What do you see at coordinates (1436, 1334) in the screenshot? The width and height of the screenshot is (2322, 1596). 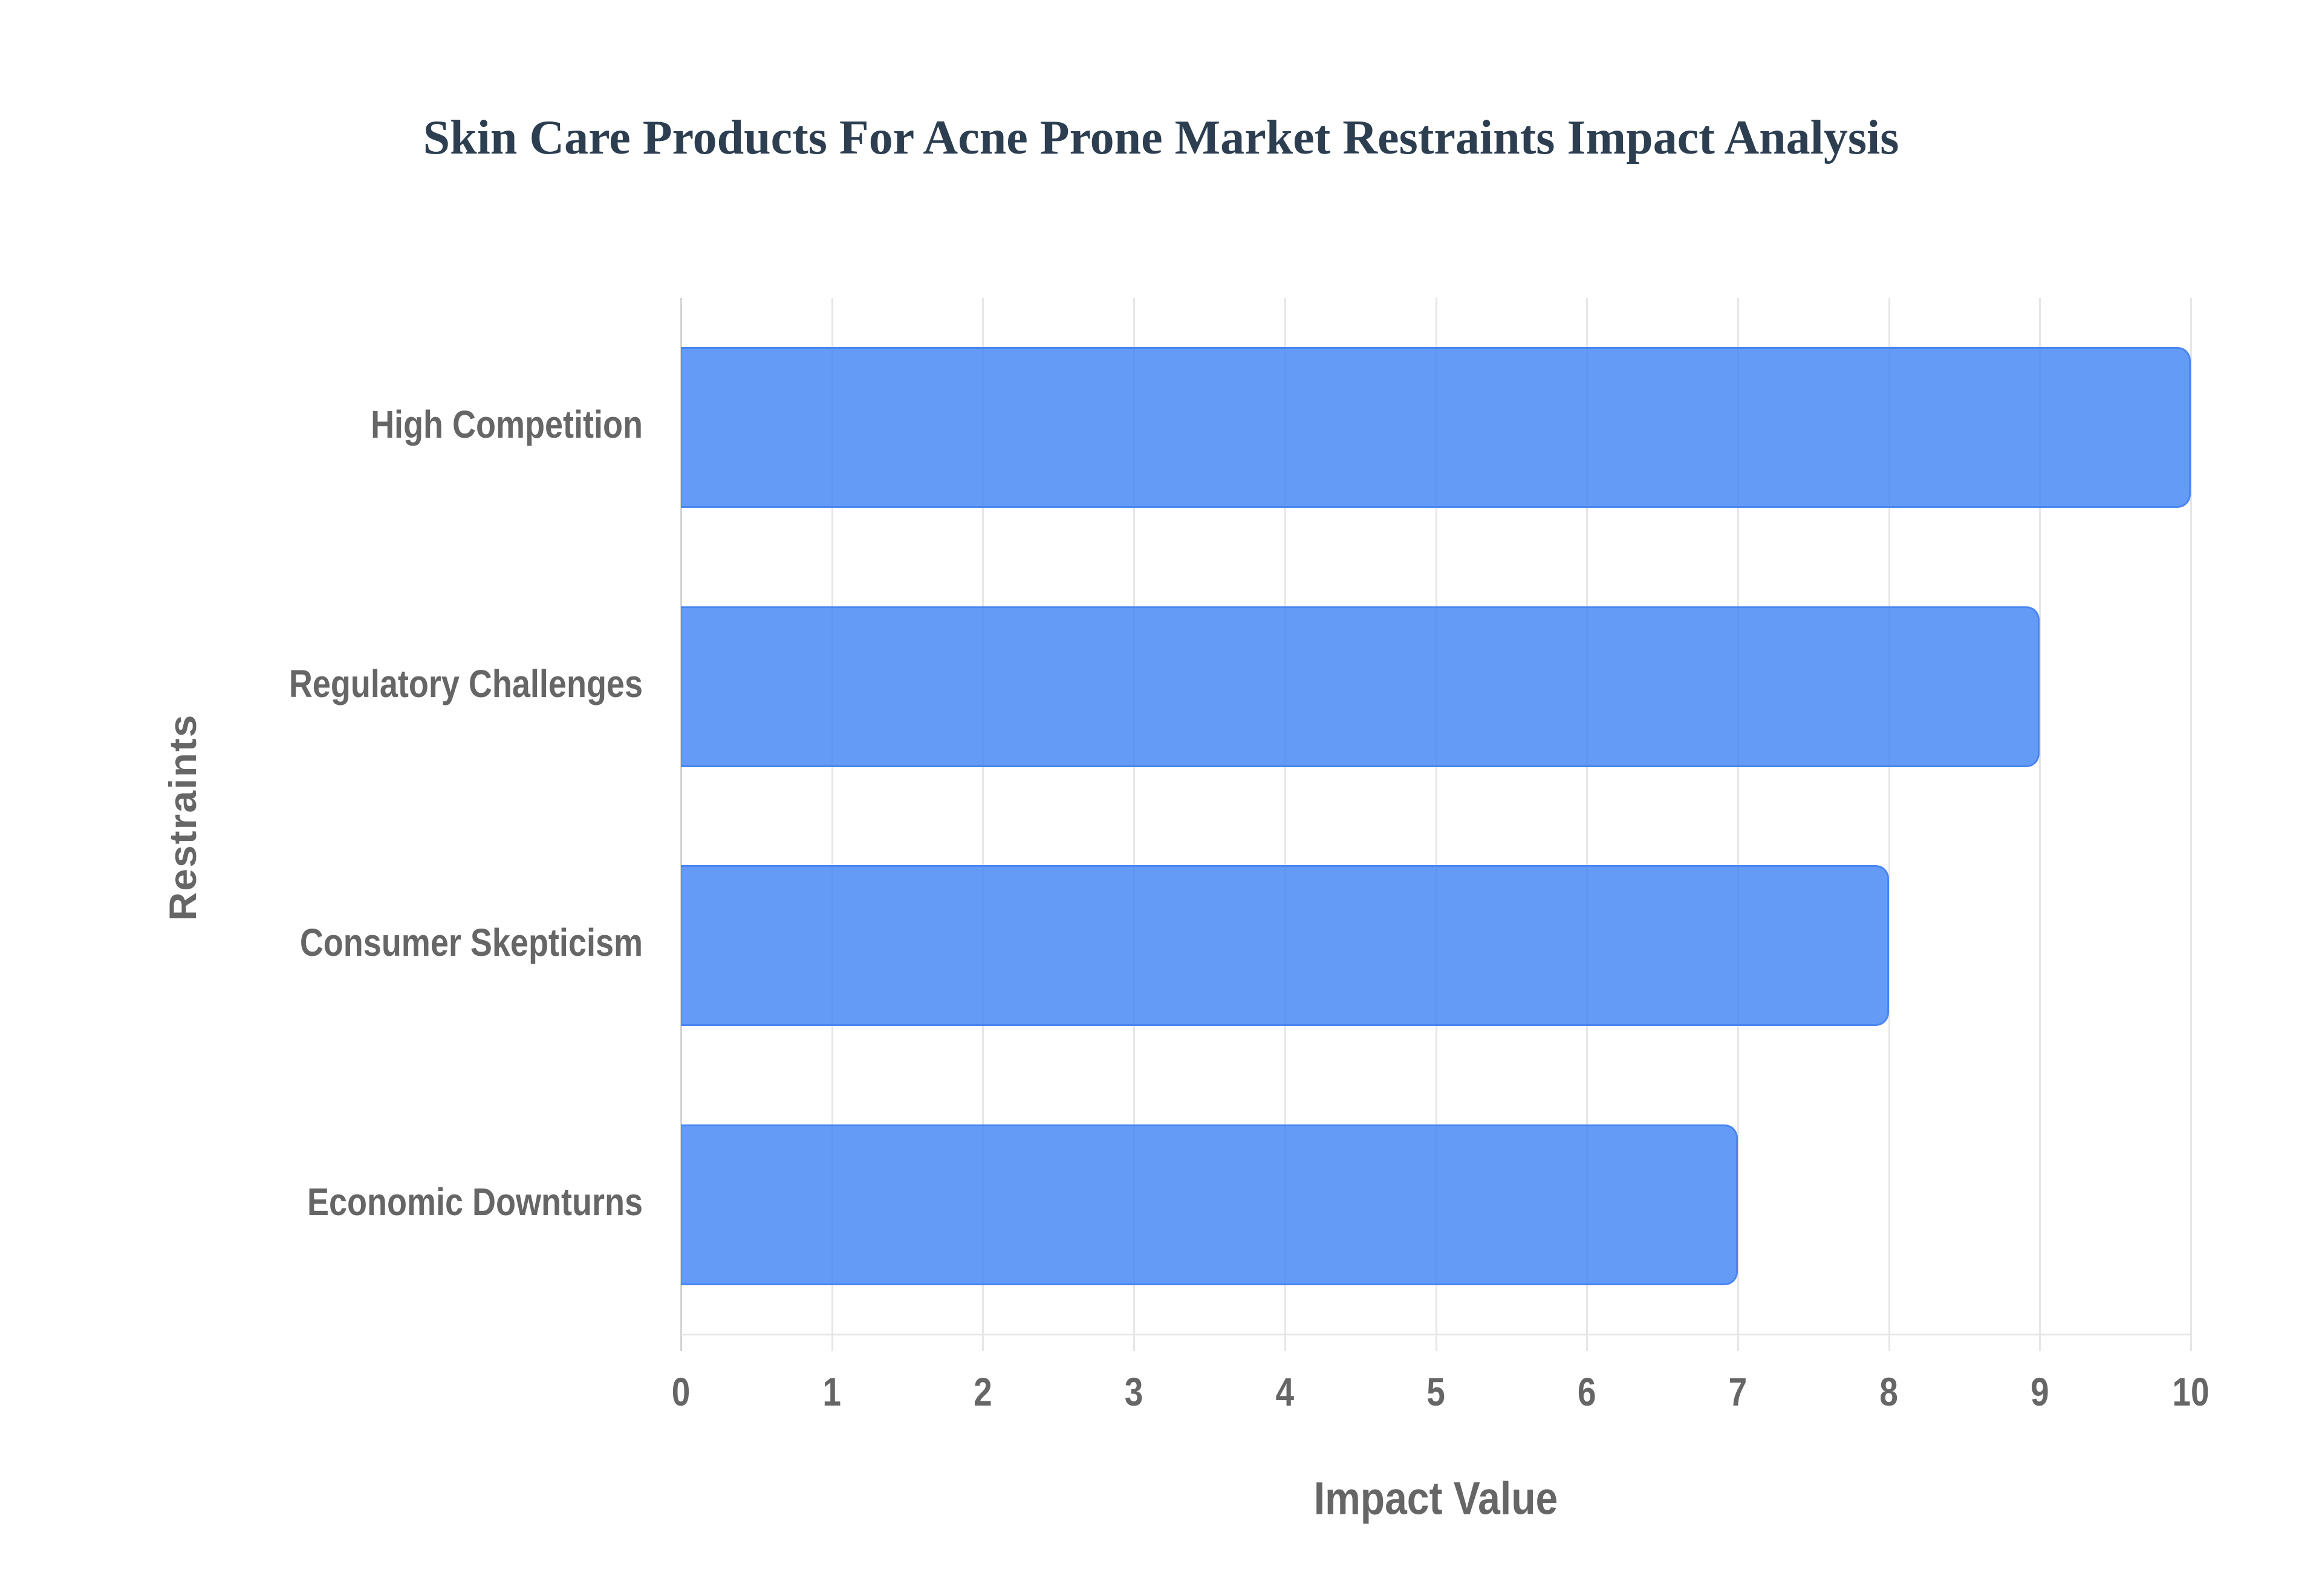 I see `x-axis-line` at bounding box center [1436, 1334].